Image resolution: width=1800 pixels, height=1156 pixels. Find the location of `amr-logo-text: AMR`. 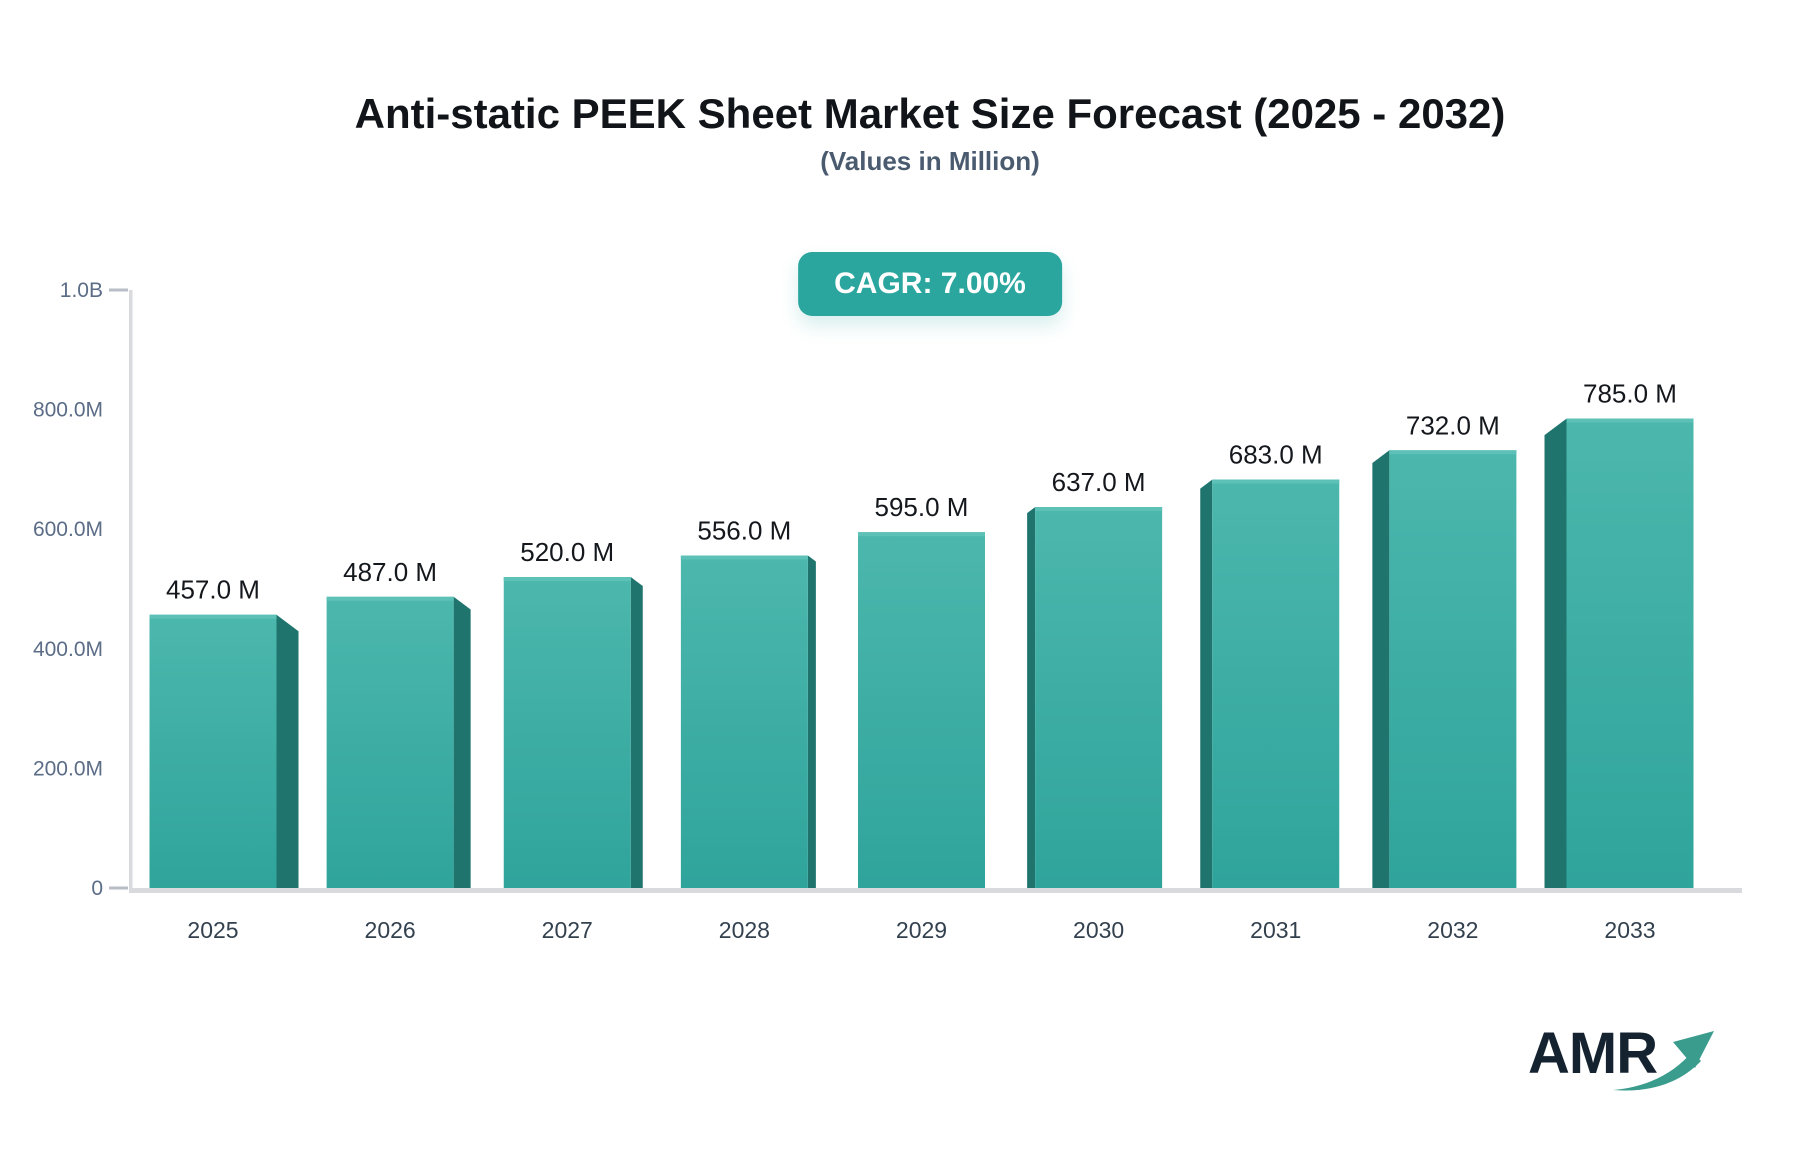

amr-logo-text: AMR is located at coordinates (1593, 1053).